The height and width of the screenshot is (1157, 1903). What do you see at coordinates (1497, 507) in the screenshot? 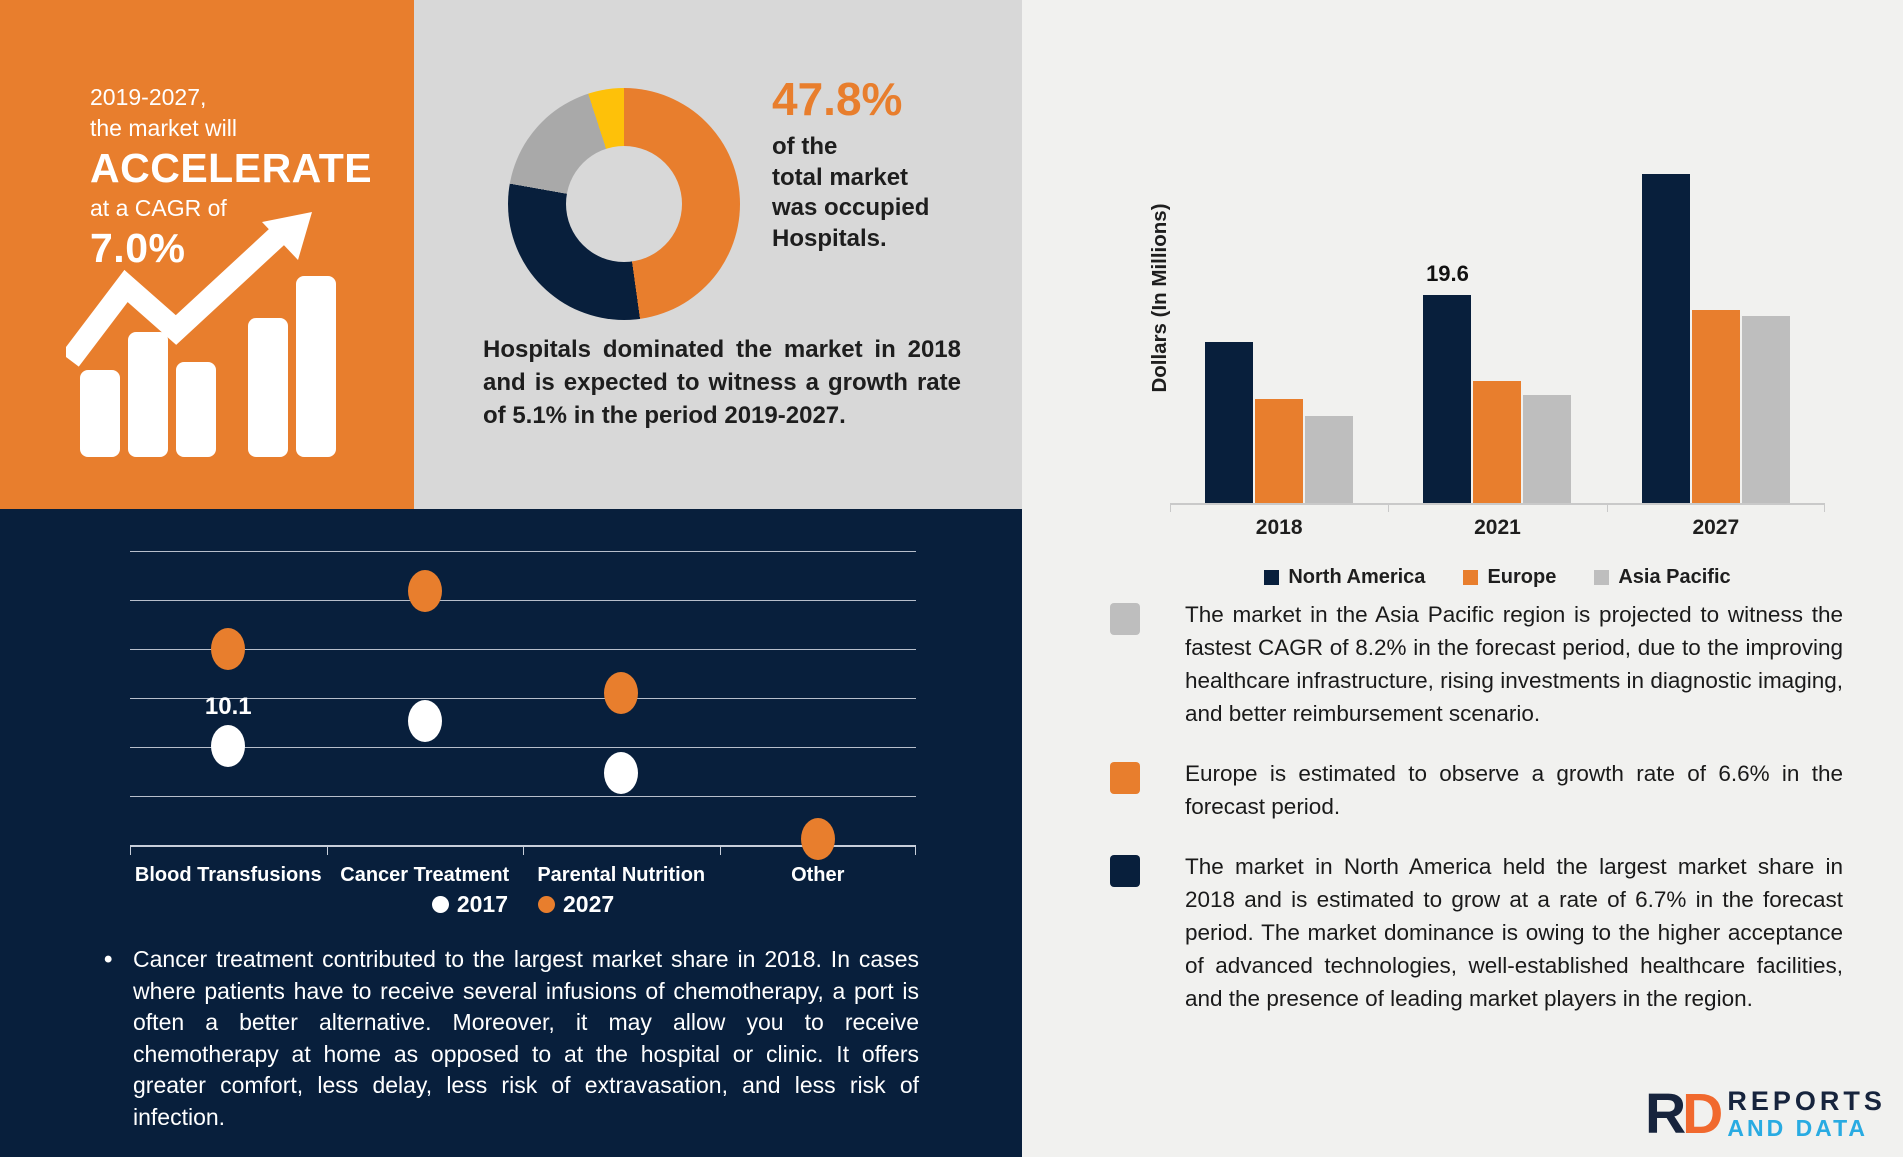
I see `bar-chart-x-axis-line` at bounding box center [1497, 507].